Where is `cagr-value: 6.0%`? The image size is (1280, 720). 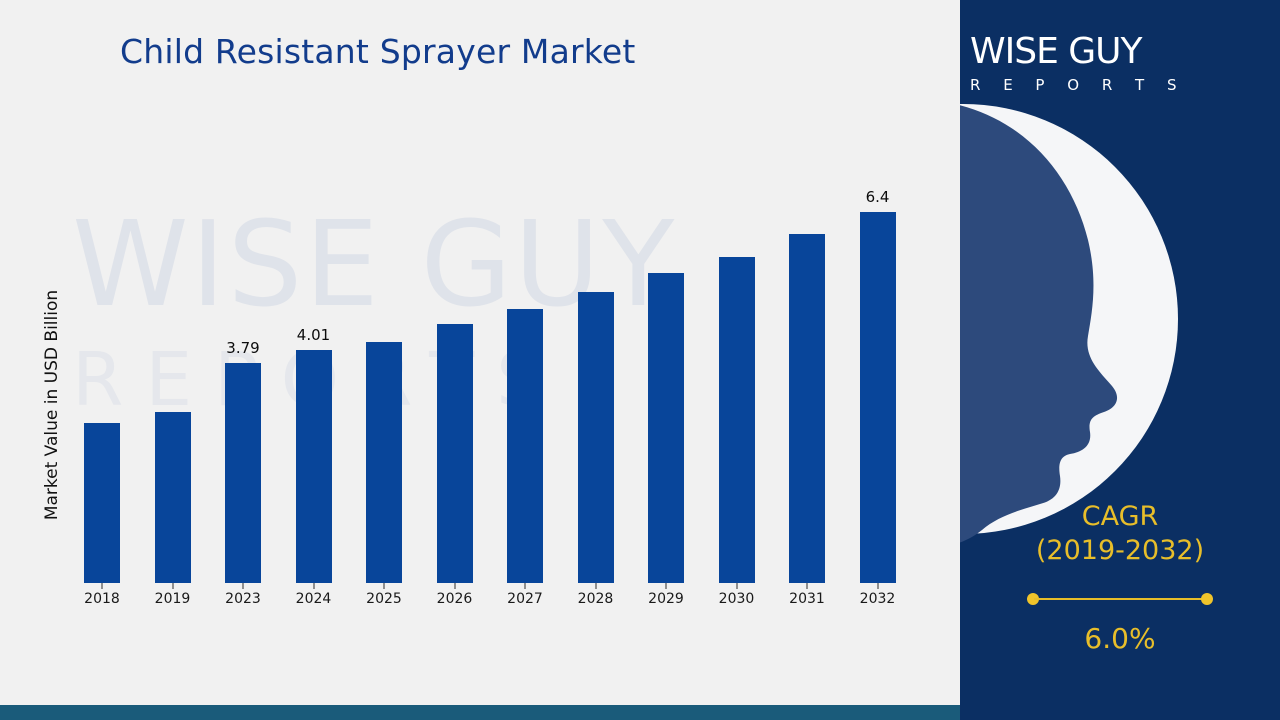
cagr-value: 6.0% is located at coordinates (1120, 638).